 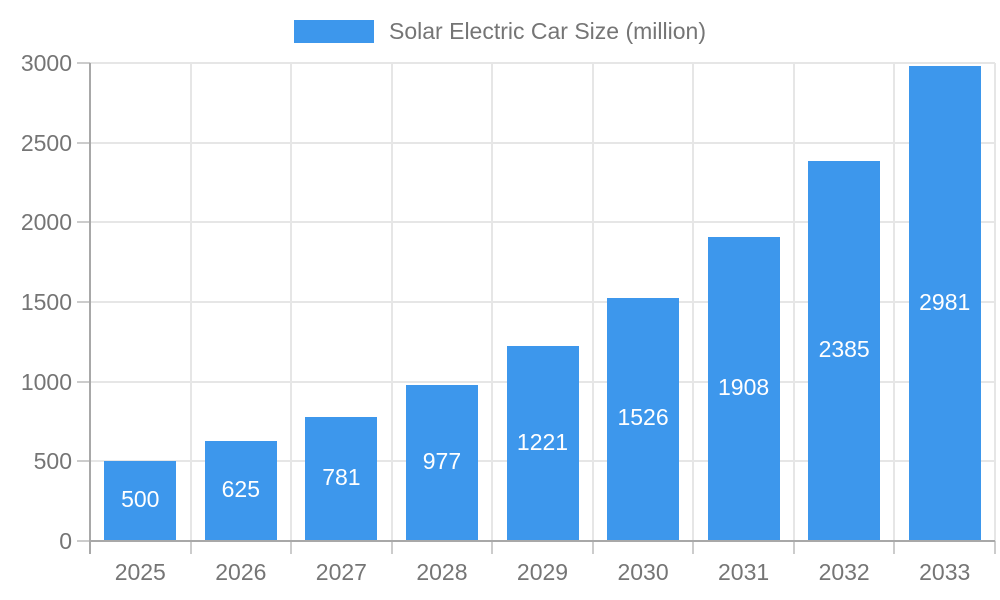 I want to click on bar-value-label: 1526, so click(x=643, y=417).